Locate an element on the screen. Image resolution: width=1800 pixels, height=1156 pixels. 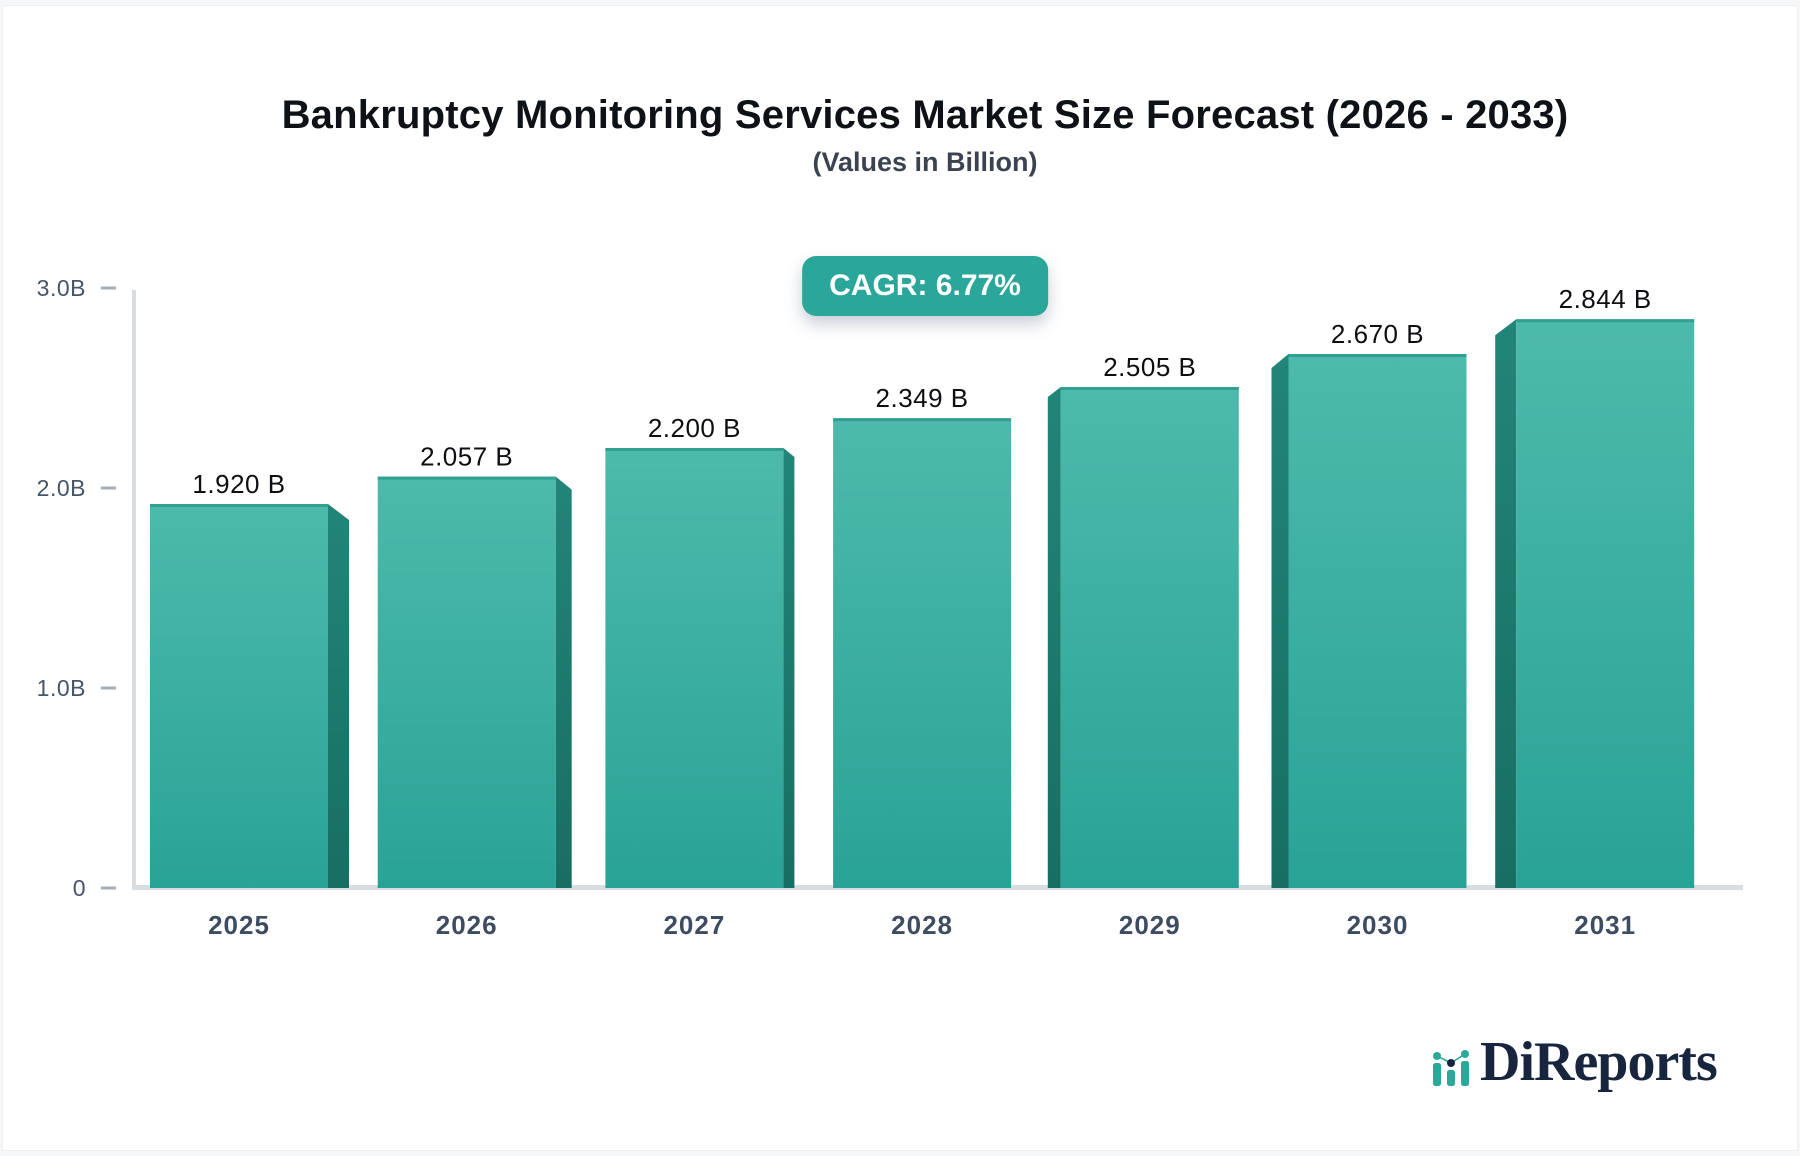
x-category-label: 2026 is located at coordinates (467, 925).